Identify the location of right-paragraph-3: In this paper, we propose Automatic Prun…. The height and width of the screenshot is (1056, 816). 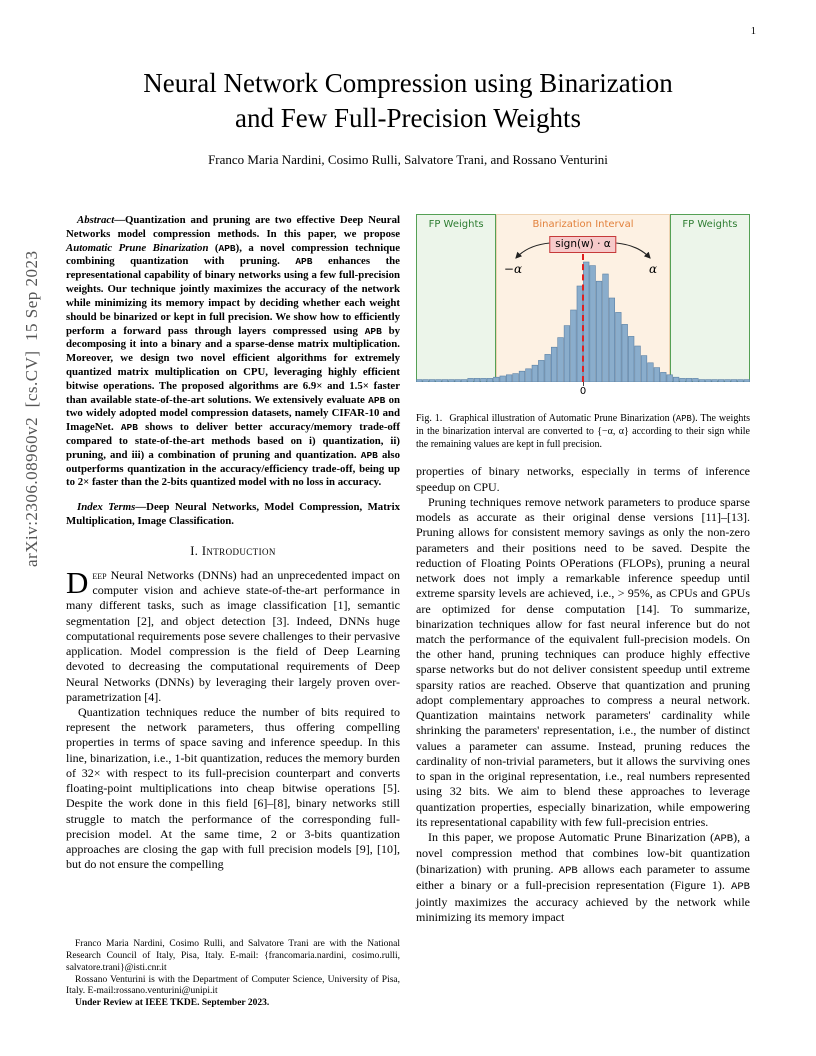
(583, 877).